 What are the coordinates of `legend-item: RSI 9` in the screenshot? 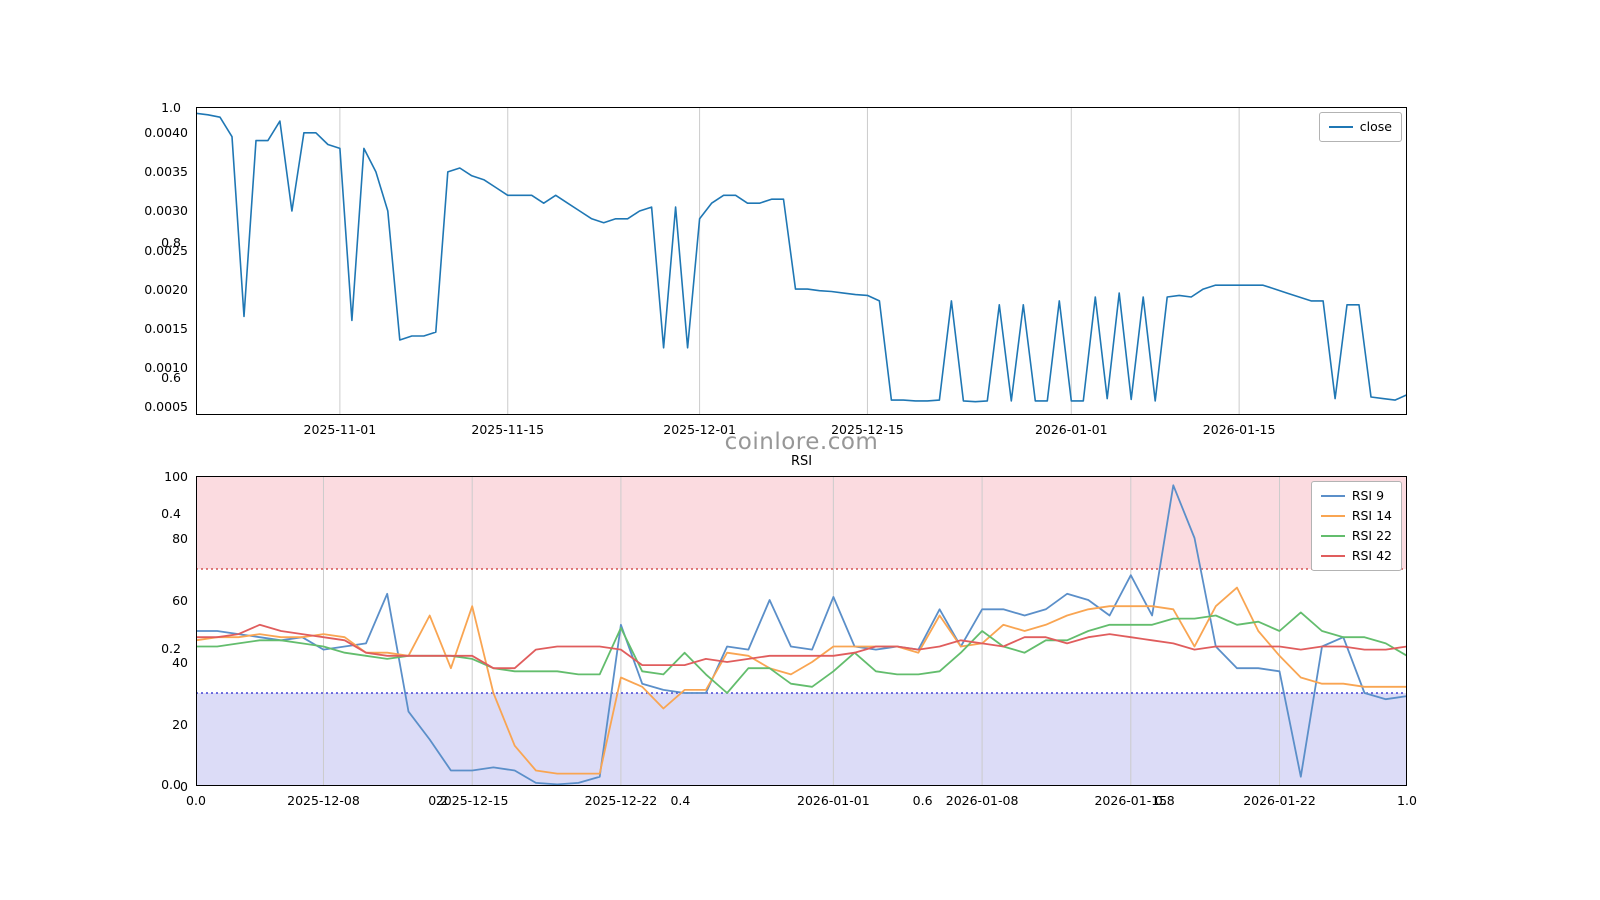 It's located at (1356, 496).